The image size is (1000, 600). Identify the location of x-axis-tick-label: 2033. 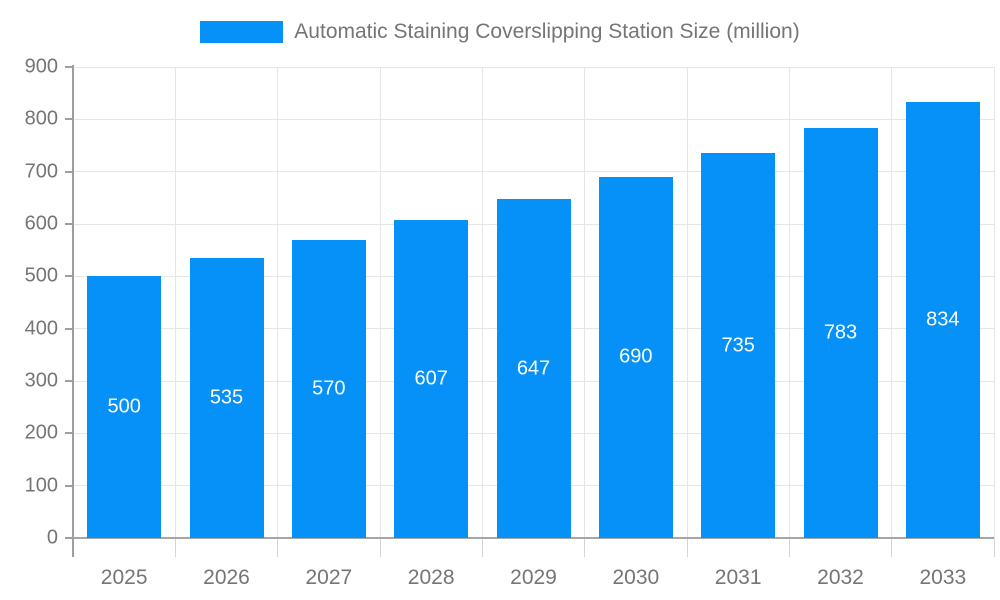
(943, 577).